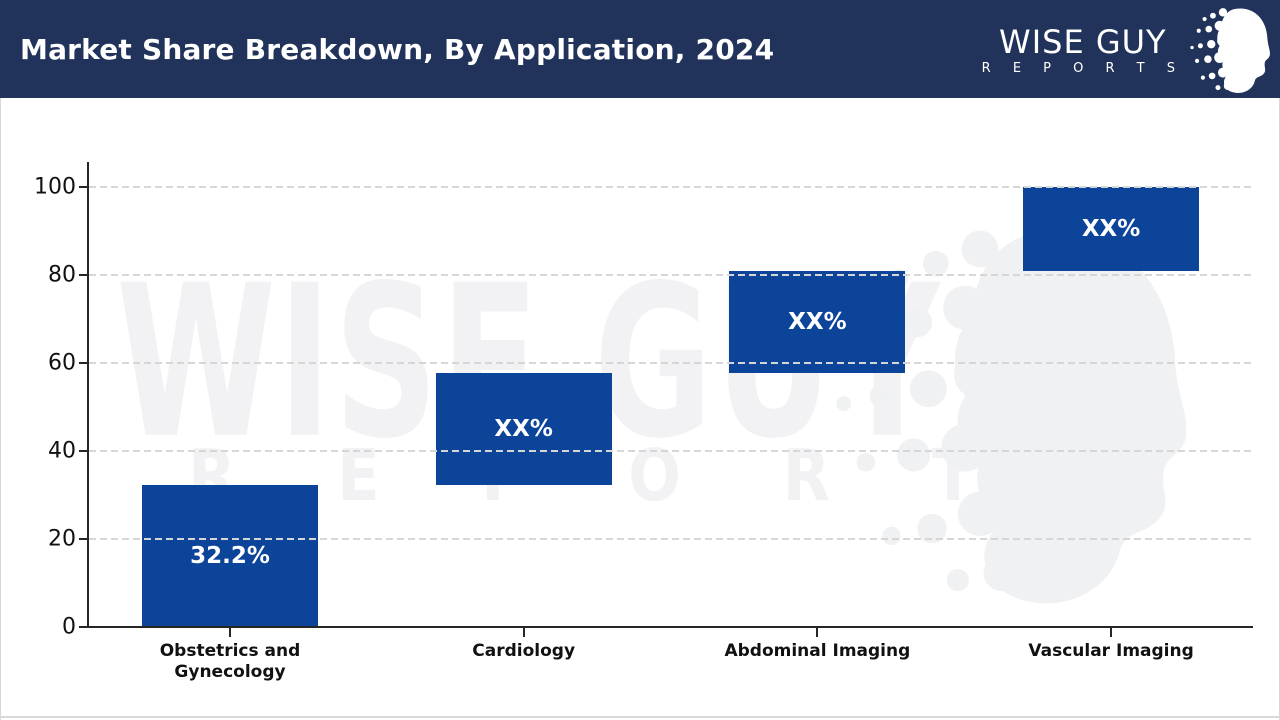  I want to click on wise-guy-reports-logo: WISE GUY R E P O R T S, so click(1126, 50).